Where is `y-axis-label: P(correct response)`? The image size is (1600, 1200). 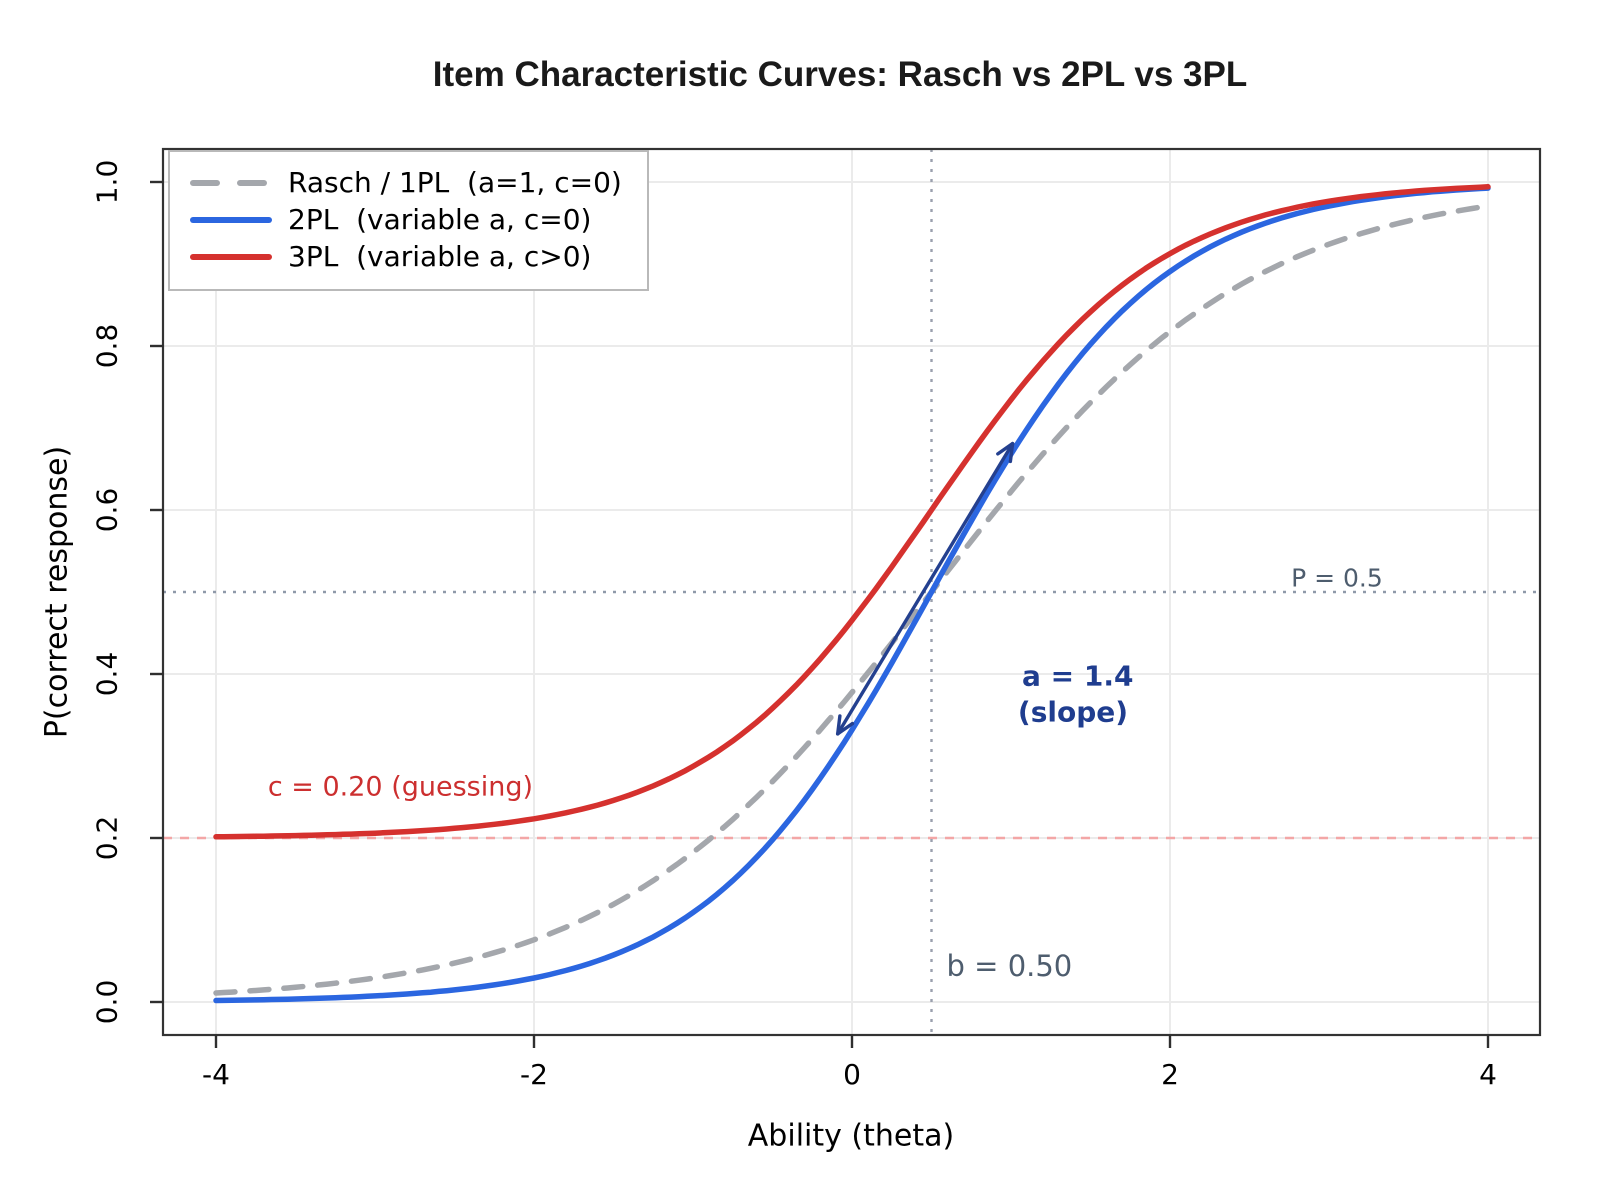 y-axis-label: P(correct response) is located at coordinates (57, 592).